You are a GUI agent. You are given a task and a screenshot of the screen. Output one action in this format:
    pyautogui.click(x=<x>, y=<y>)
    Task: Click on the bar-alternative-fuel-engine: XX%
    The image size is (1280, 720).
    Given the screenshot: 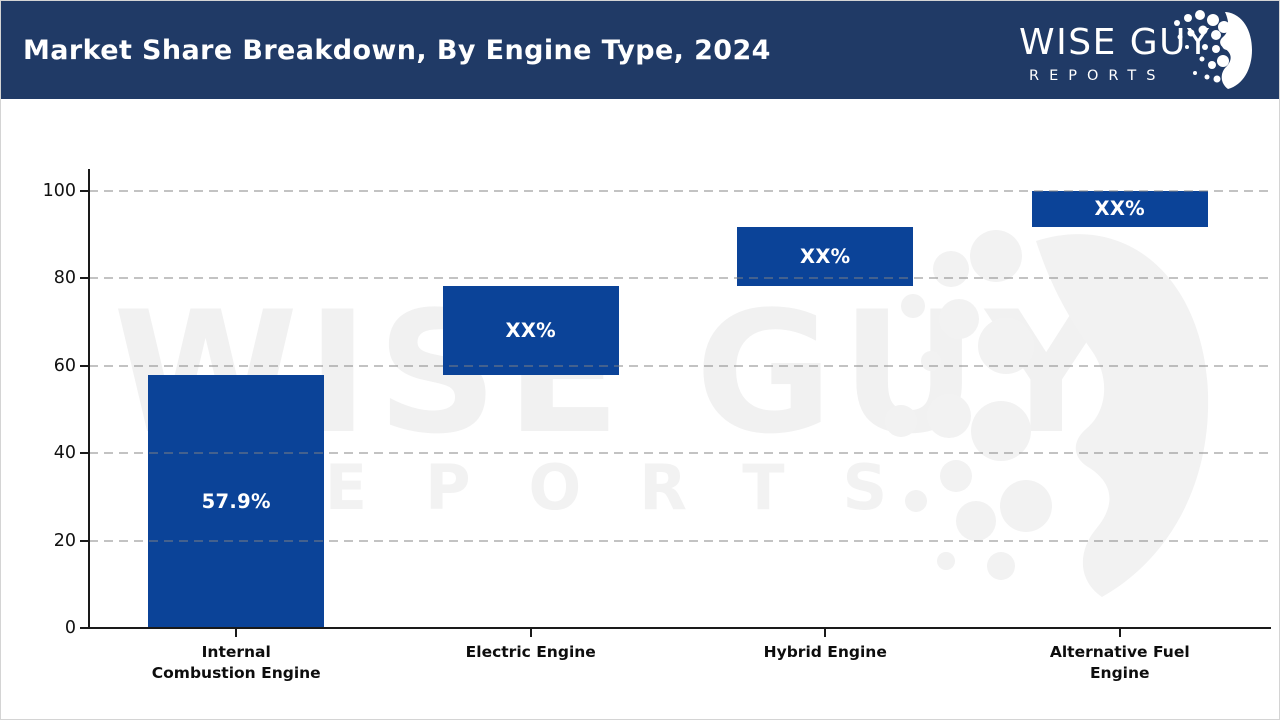 What is the action you would take?
    pyautogui.click(x=1119, y=208)
    